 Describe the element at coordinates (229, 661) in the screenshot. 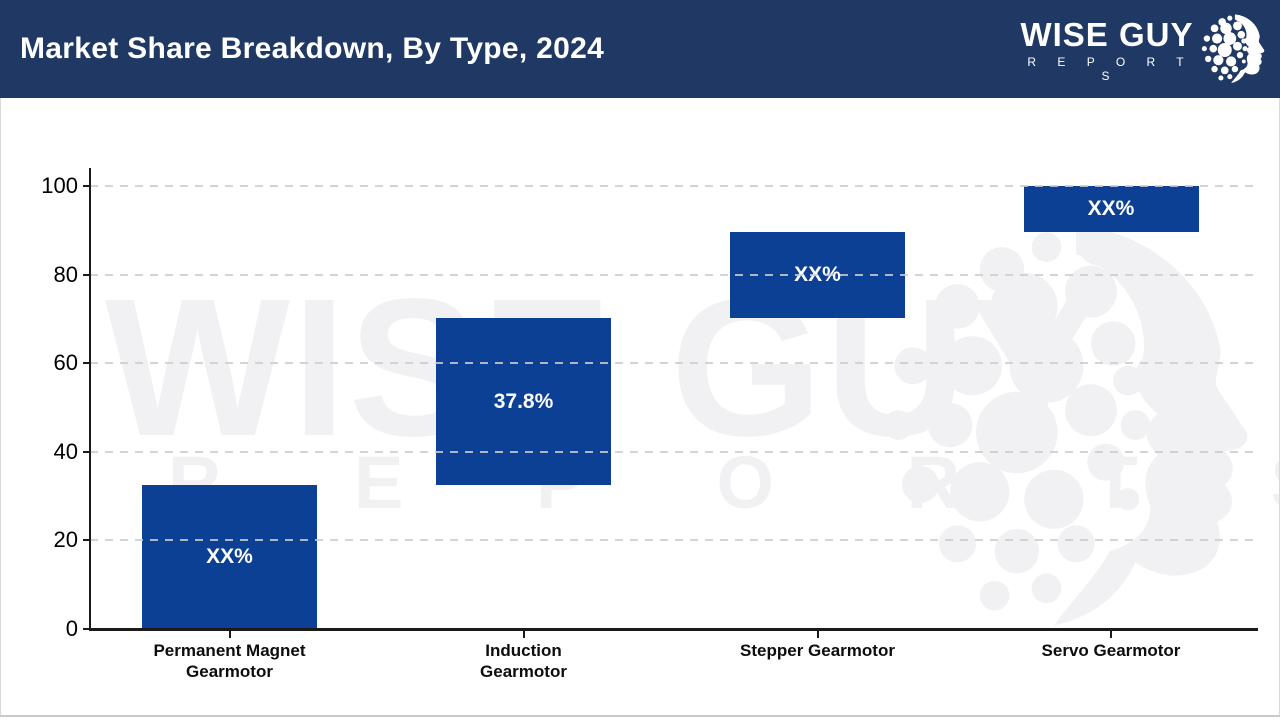

I see `category-label: Permanent Magnet Gearmotor` at that location.